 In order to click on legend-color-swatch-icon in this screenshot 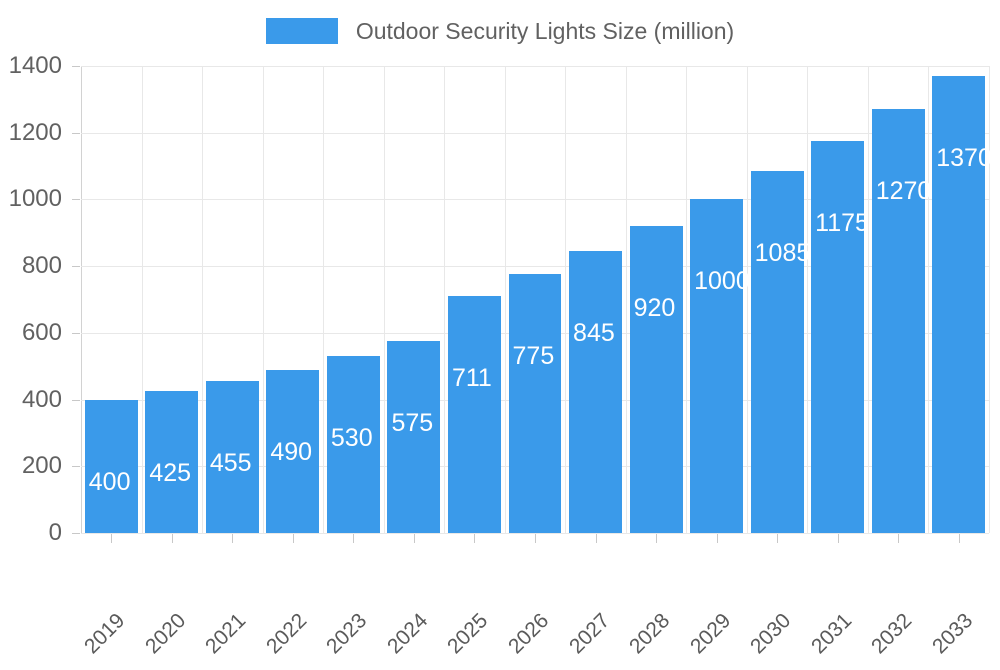, I will do `click(301, 31)`.